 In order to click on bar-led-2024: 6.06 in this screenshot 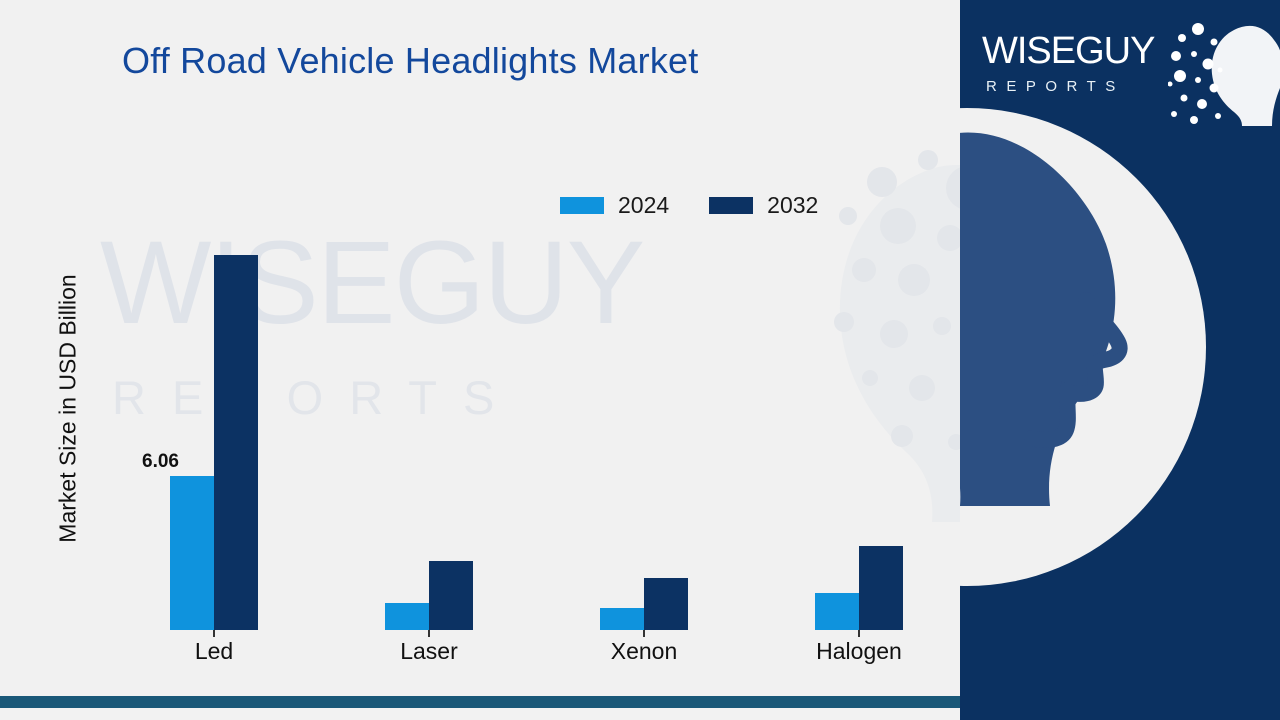, I will do `click(178, 540)`.